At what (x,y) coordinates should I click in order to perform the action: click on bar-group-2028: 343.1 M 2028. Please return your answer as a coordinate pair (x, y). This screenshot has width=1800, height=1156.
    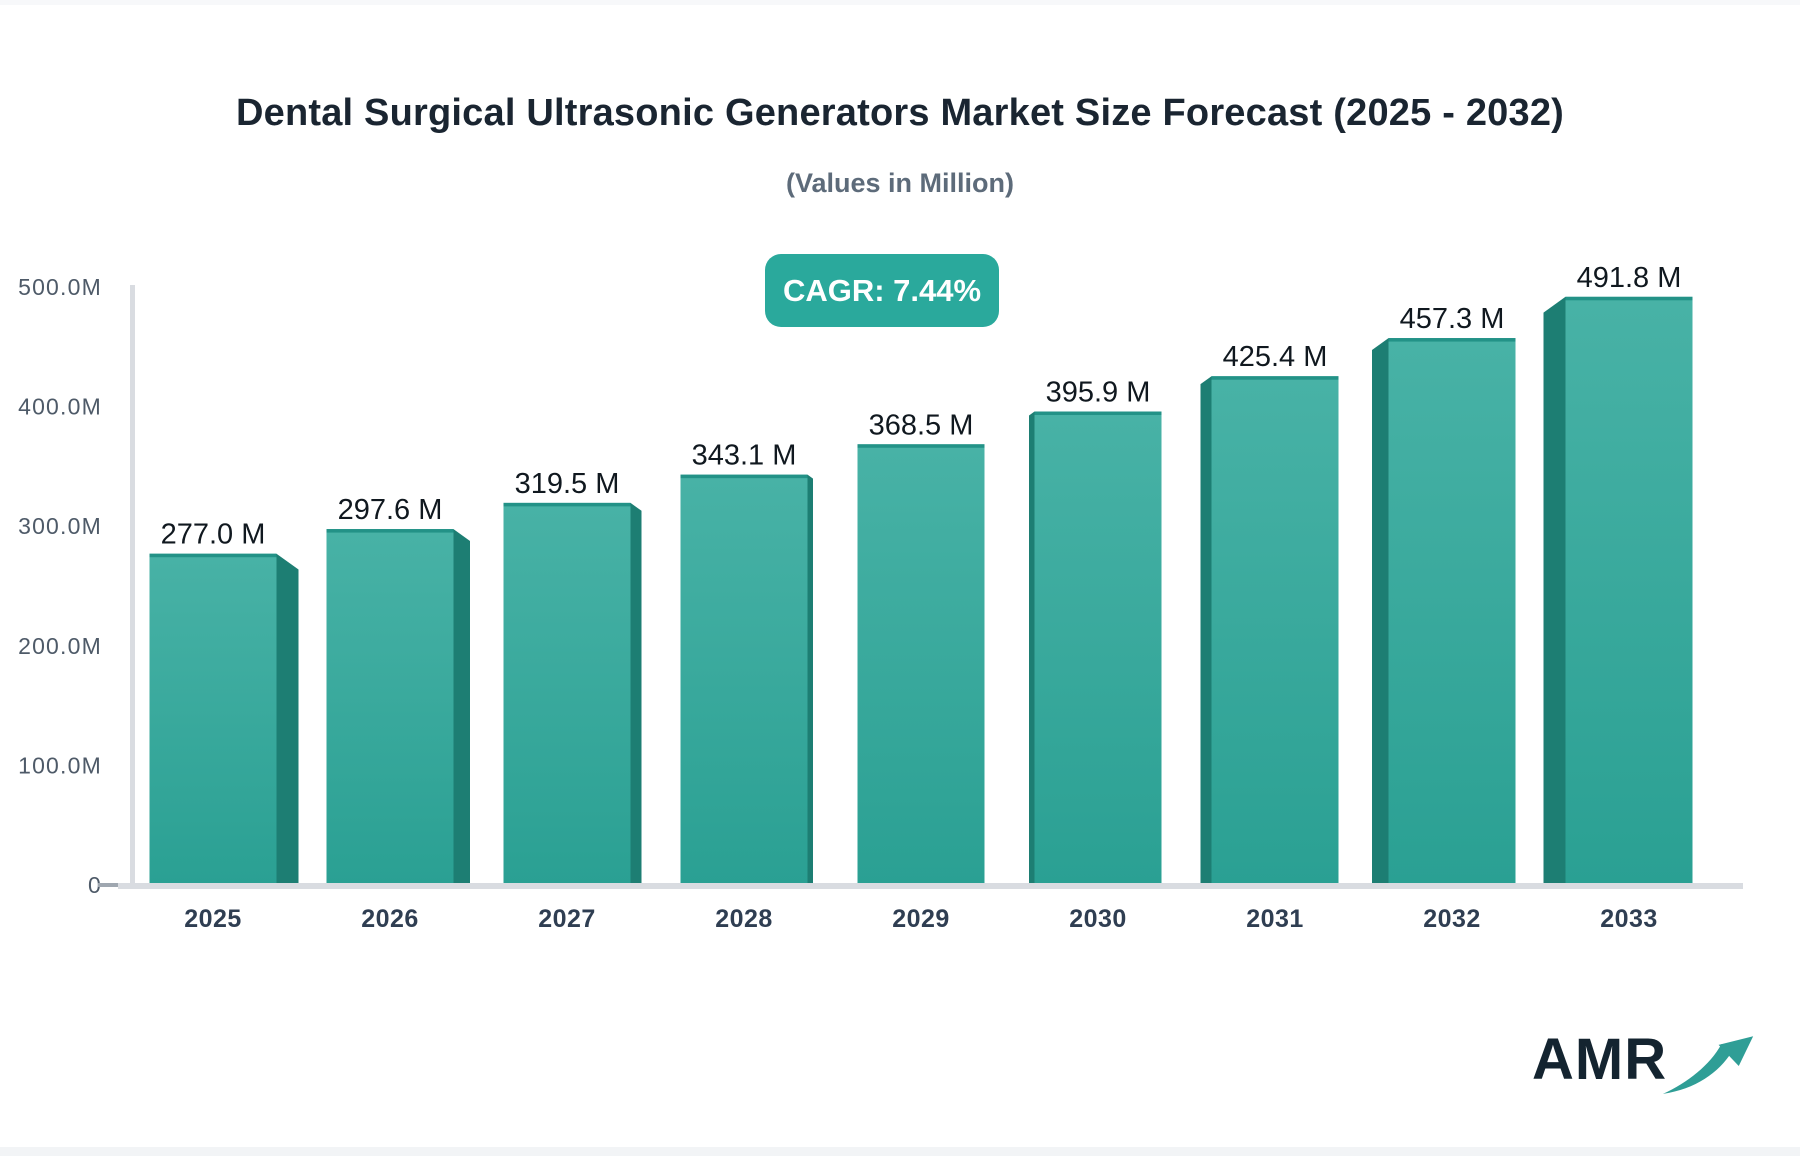
    Looking at the image, I should click on (746, 686).